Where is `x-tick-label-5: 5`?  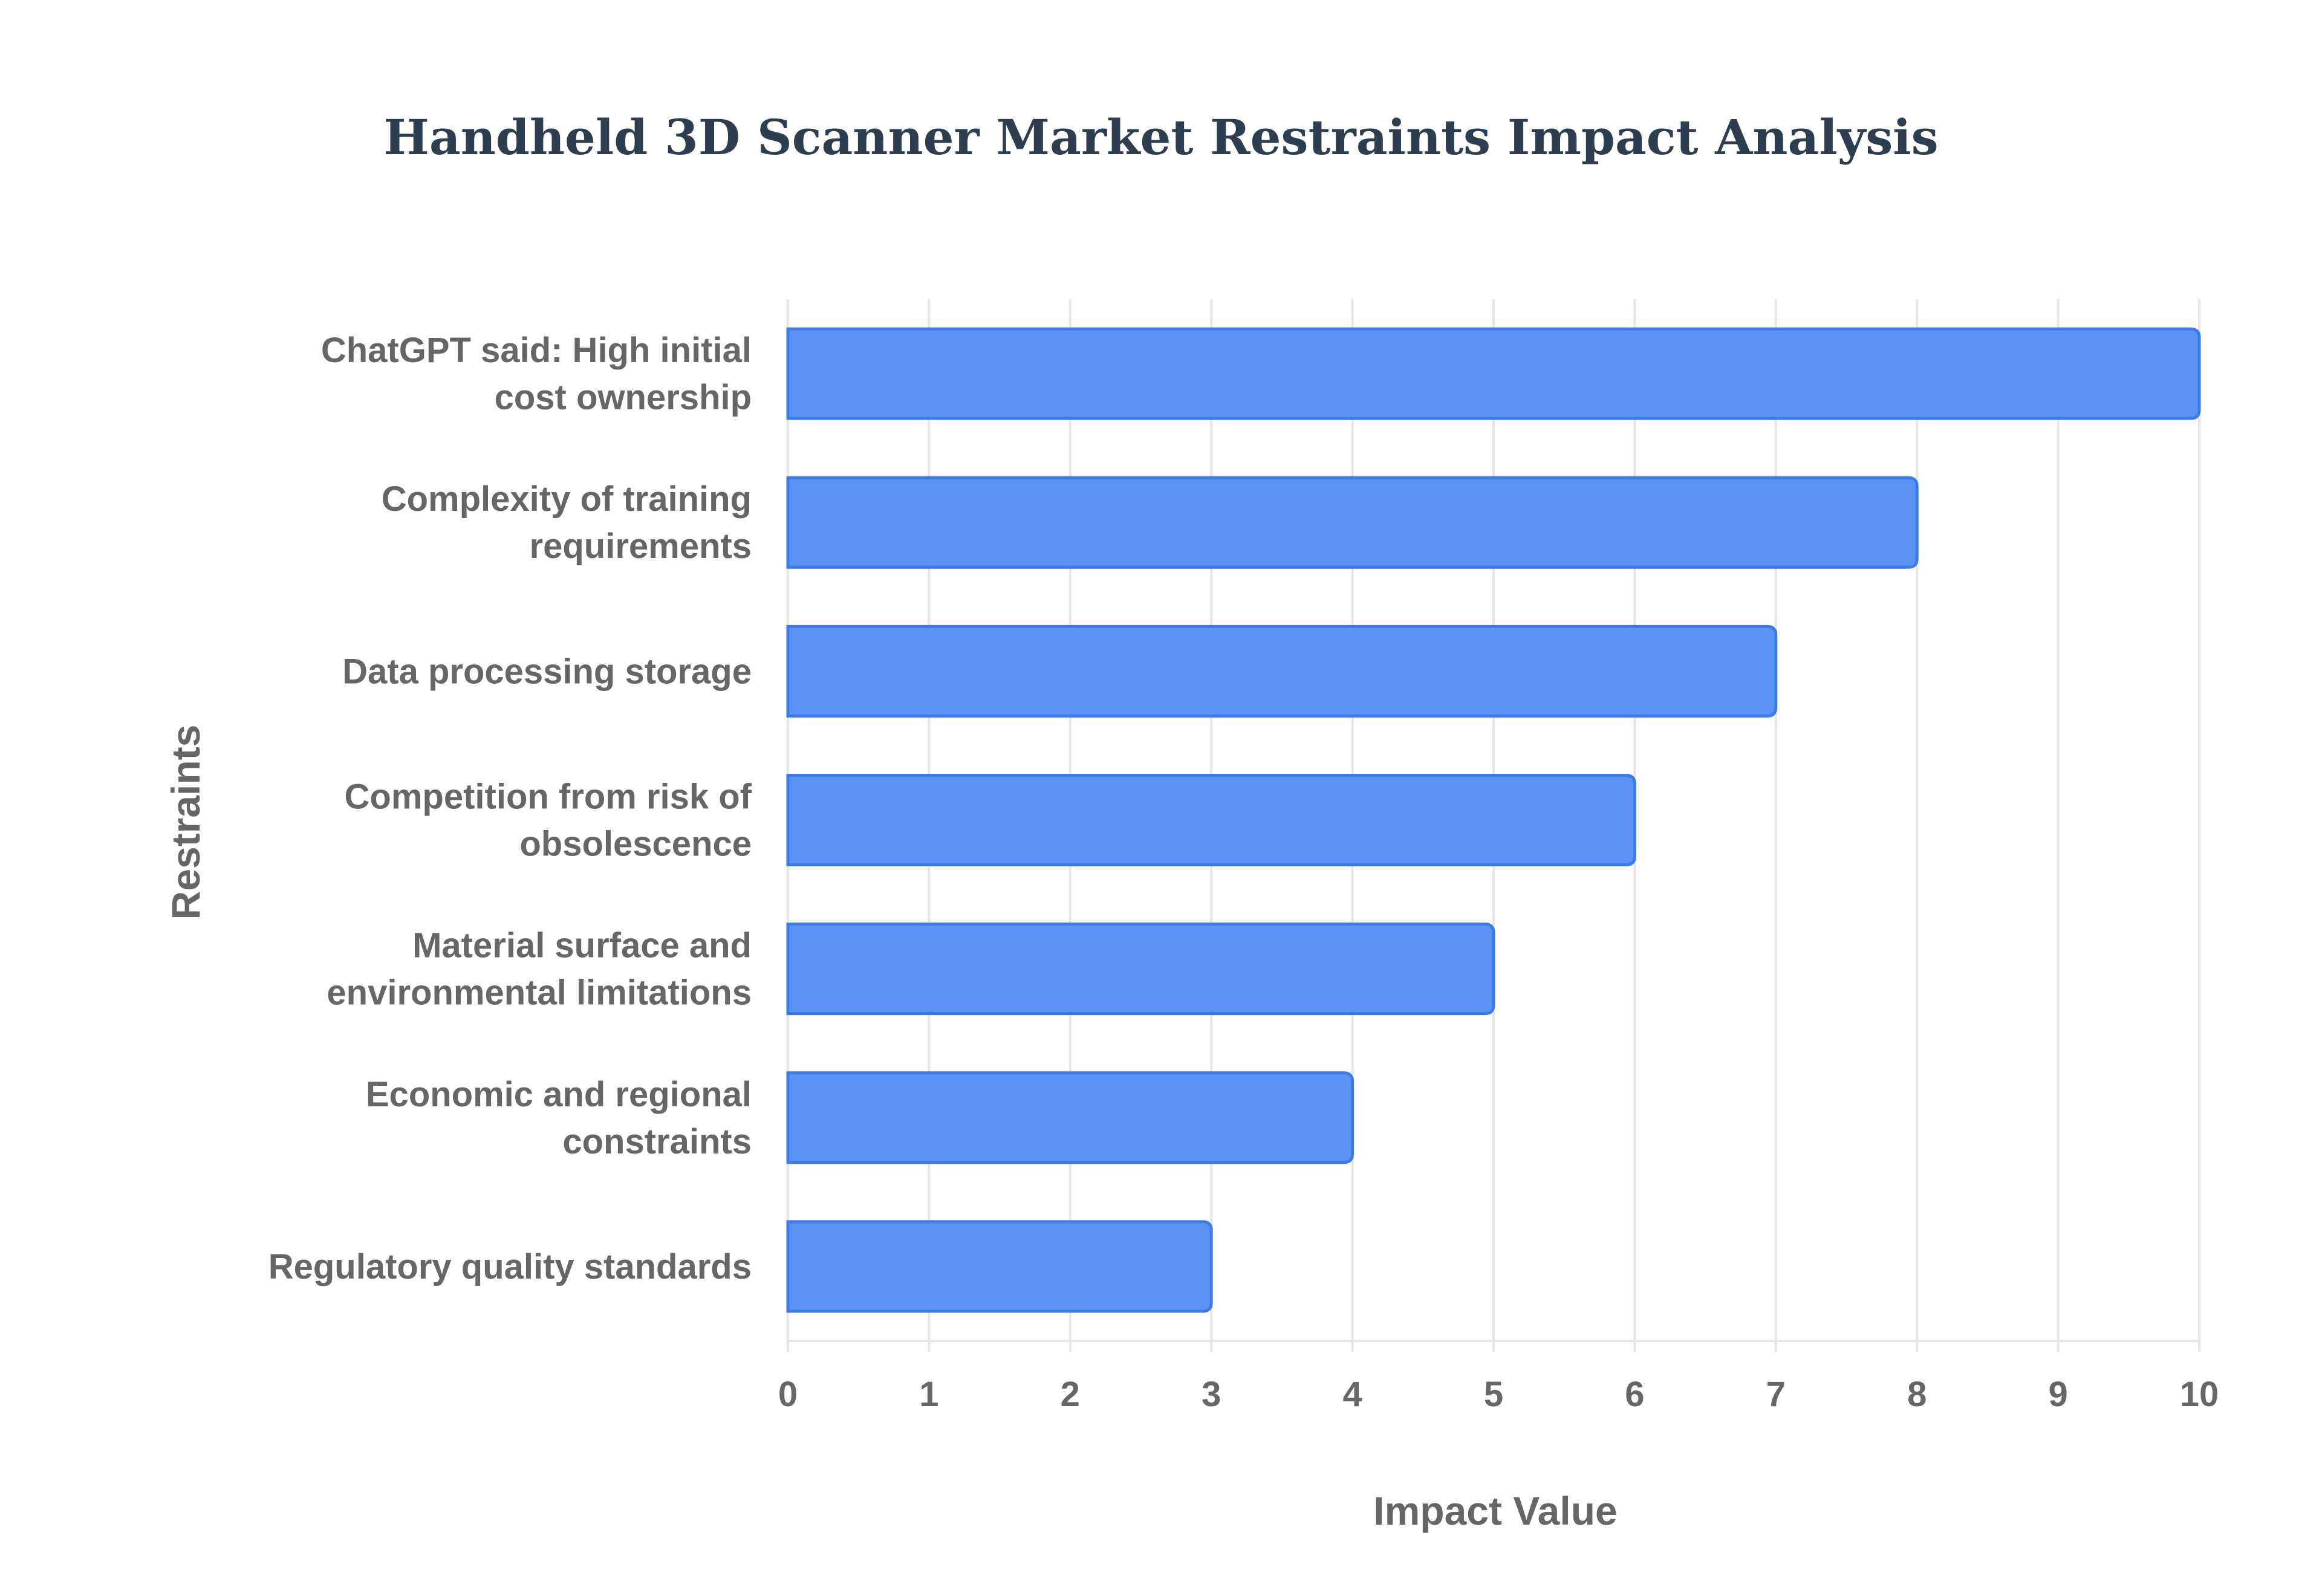
x-tick-label-5: 5 is located at coordinates (1494, 1394).